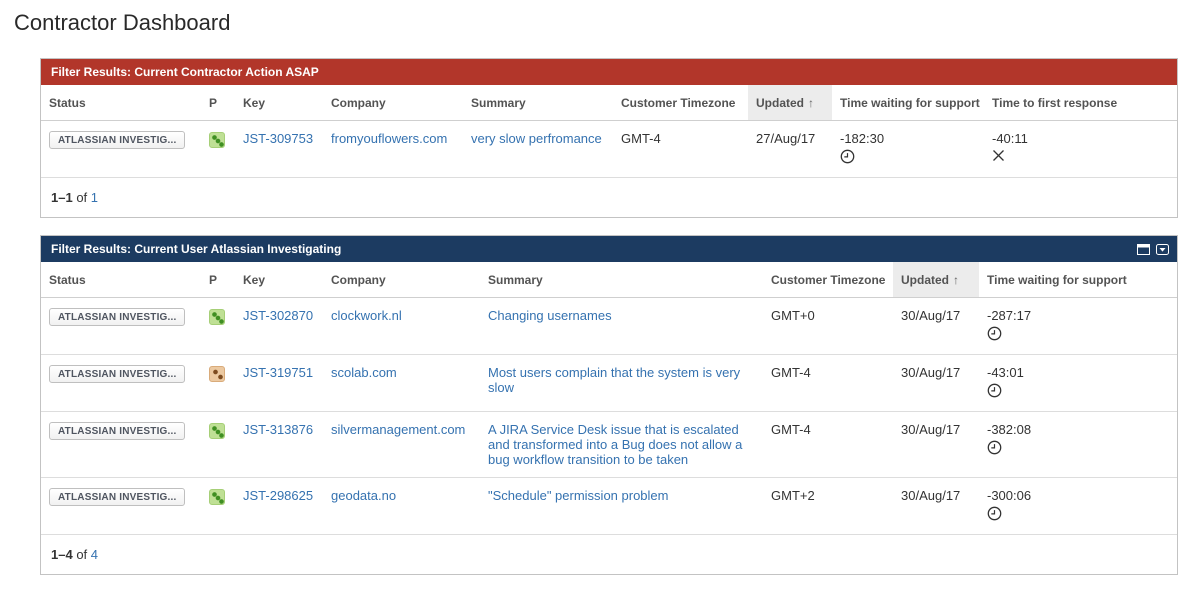  I want to click on time-waiting-cell: -382:08, so click(1078, 444).